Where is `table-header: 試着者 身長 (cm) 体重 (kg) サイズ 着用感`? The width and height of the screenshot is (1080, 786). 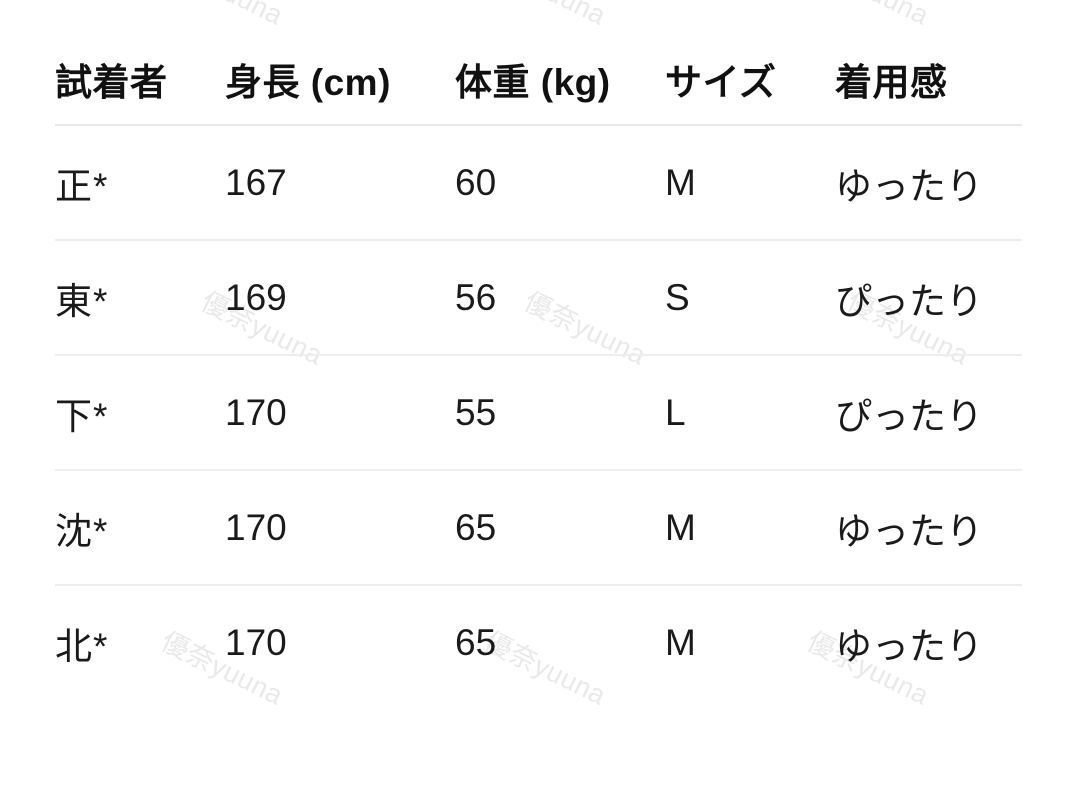
table-header: 試着者 身長 (cm) 体重 (kg) サイズ 着用感 is located at coordinates (538, 85).